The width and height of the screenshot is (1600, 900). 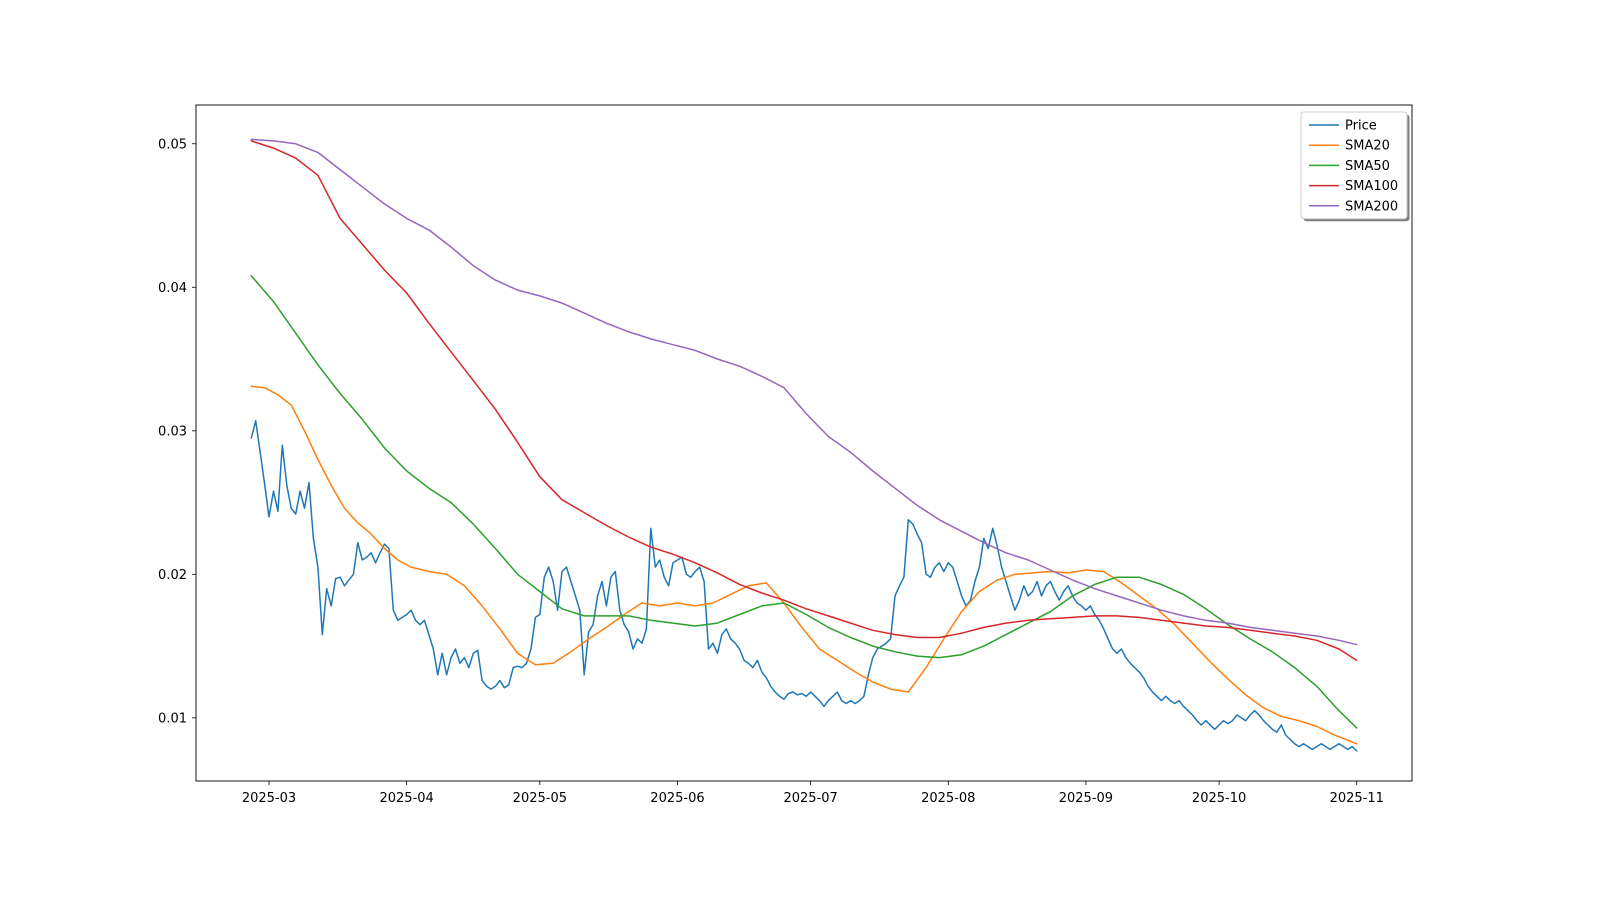 What do you see at coordinates (1357, 798) in the screenshot?
I see `x-tick-label: 2025-11` at bounding box center [1357, 798].